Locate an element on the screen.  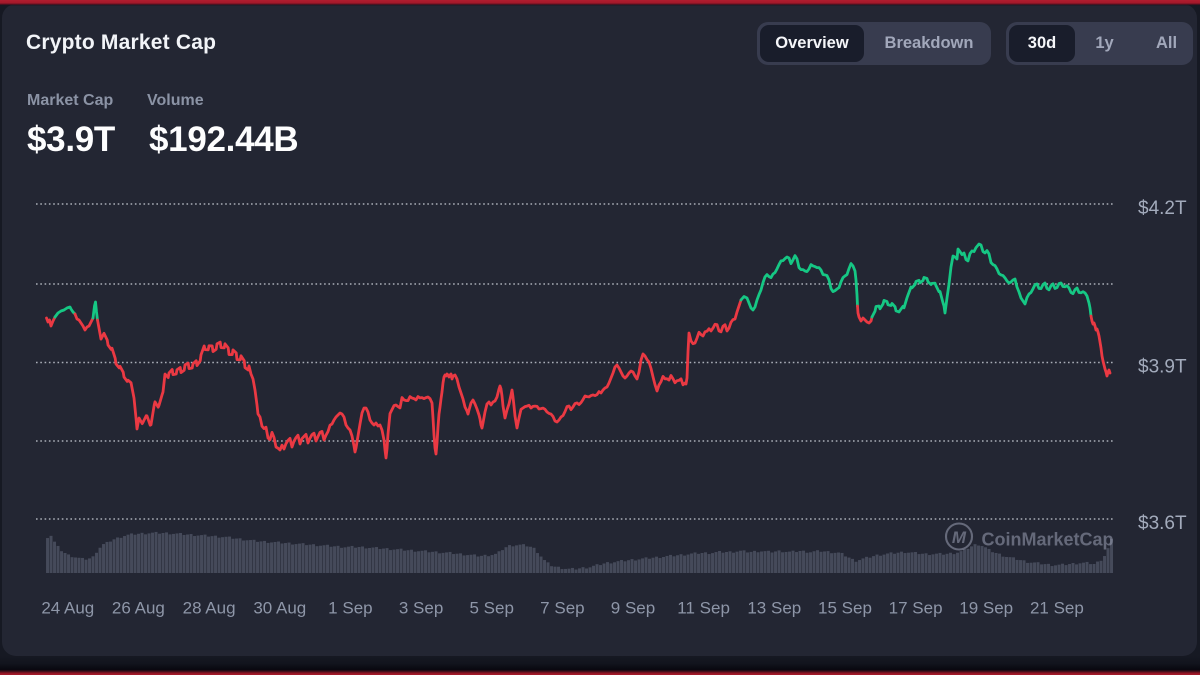
svg-text: 9 Sep is located at coordinates (633, 608).